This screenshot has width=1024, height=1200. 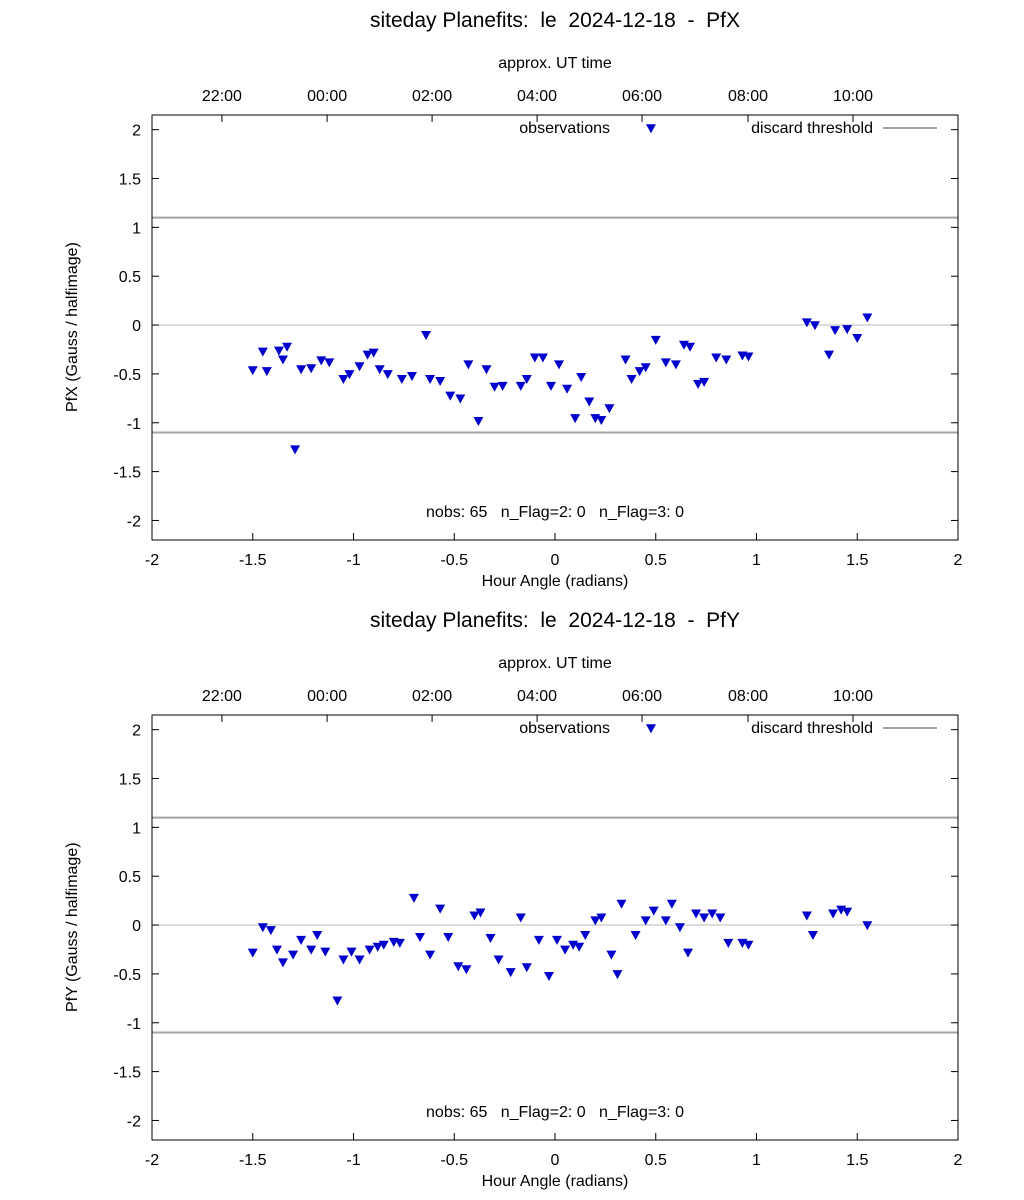 I want to click on top-axis-title-pfy: approx. UT time, so click(x=555, y=663).